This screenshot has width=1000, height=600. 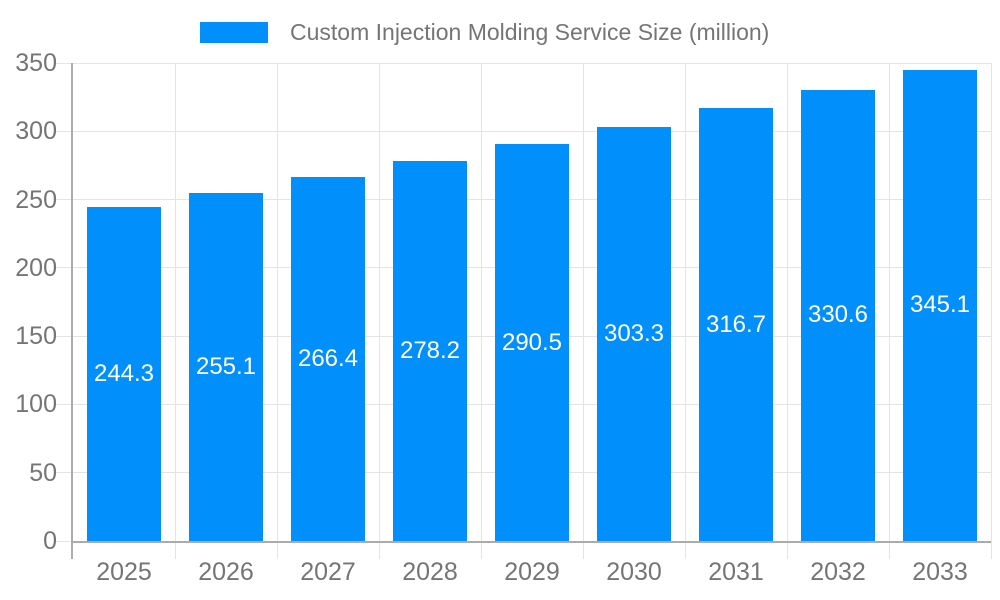 I want to click on bar: 278.2, so click(x=430, y=351).